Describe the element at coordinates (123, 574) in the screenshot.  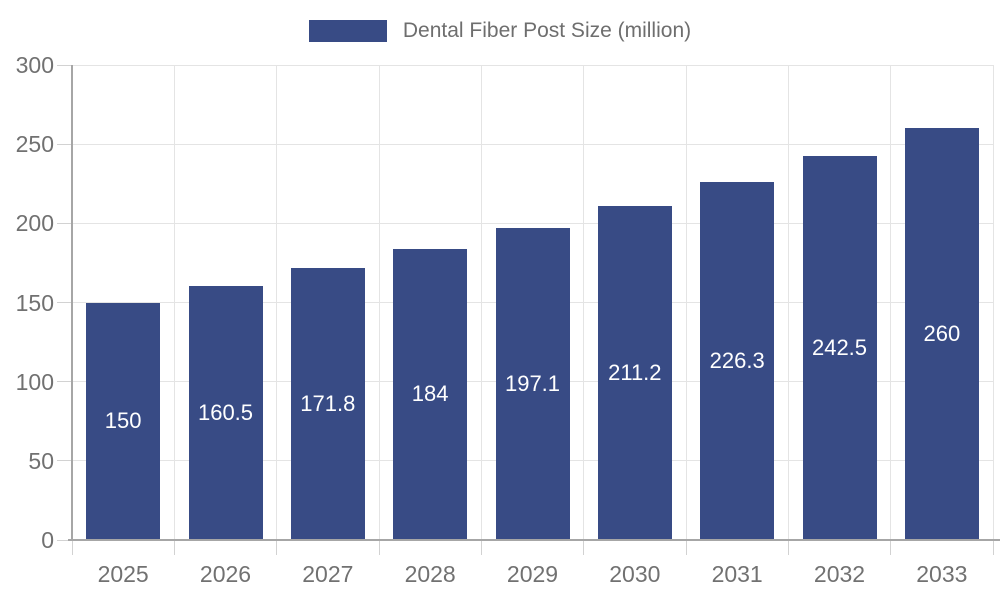
I see `x-axis-label: 2025` at that location.